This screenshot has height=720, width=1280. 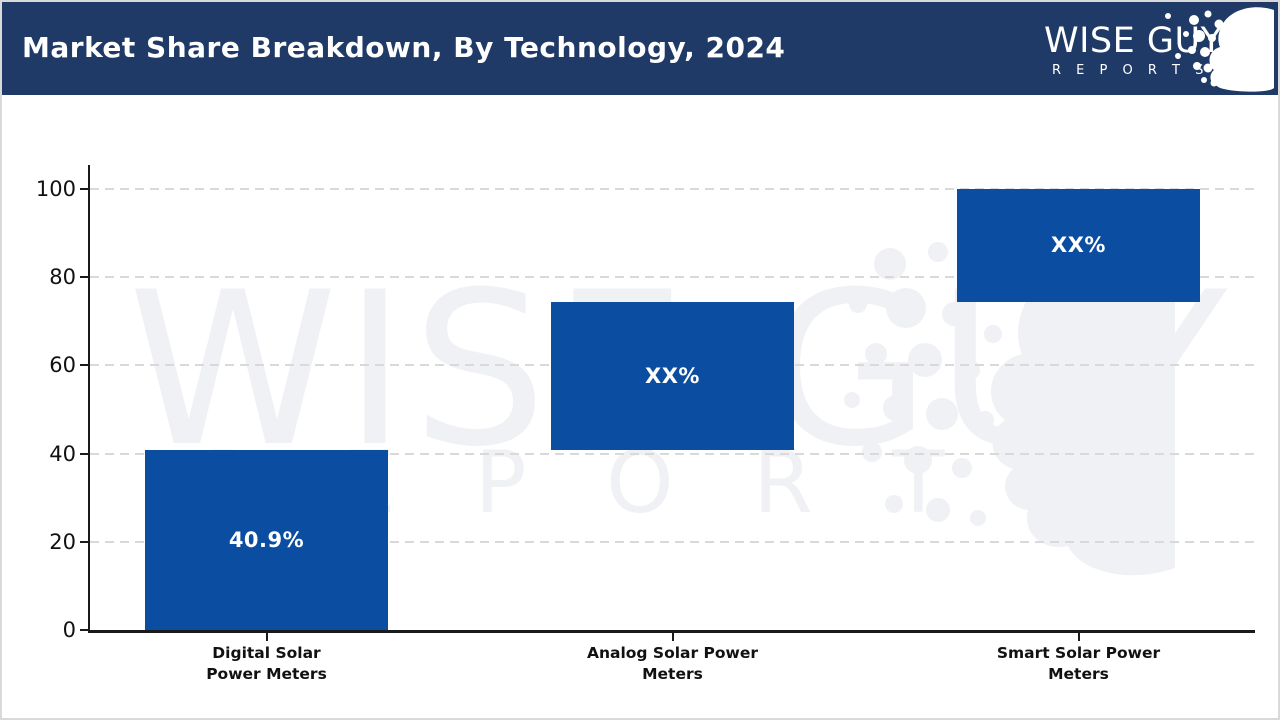 I want to click on y-tick-label: 20, so click(x=62, y=541).